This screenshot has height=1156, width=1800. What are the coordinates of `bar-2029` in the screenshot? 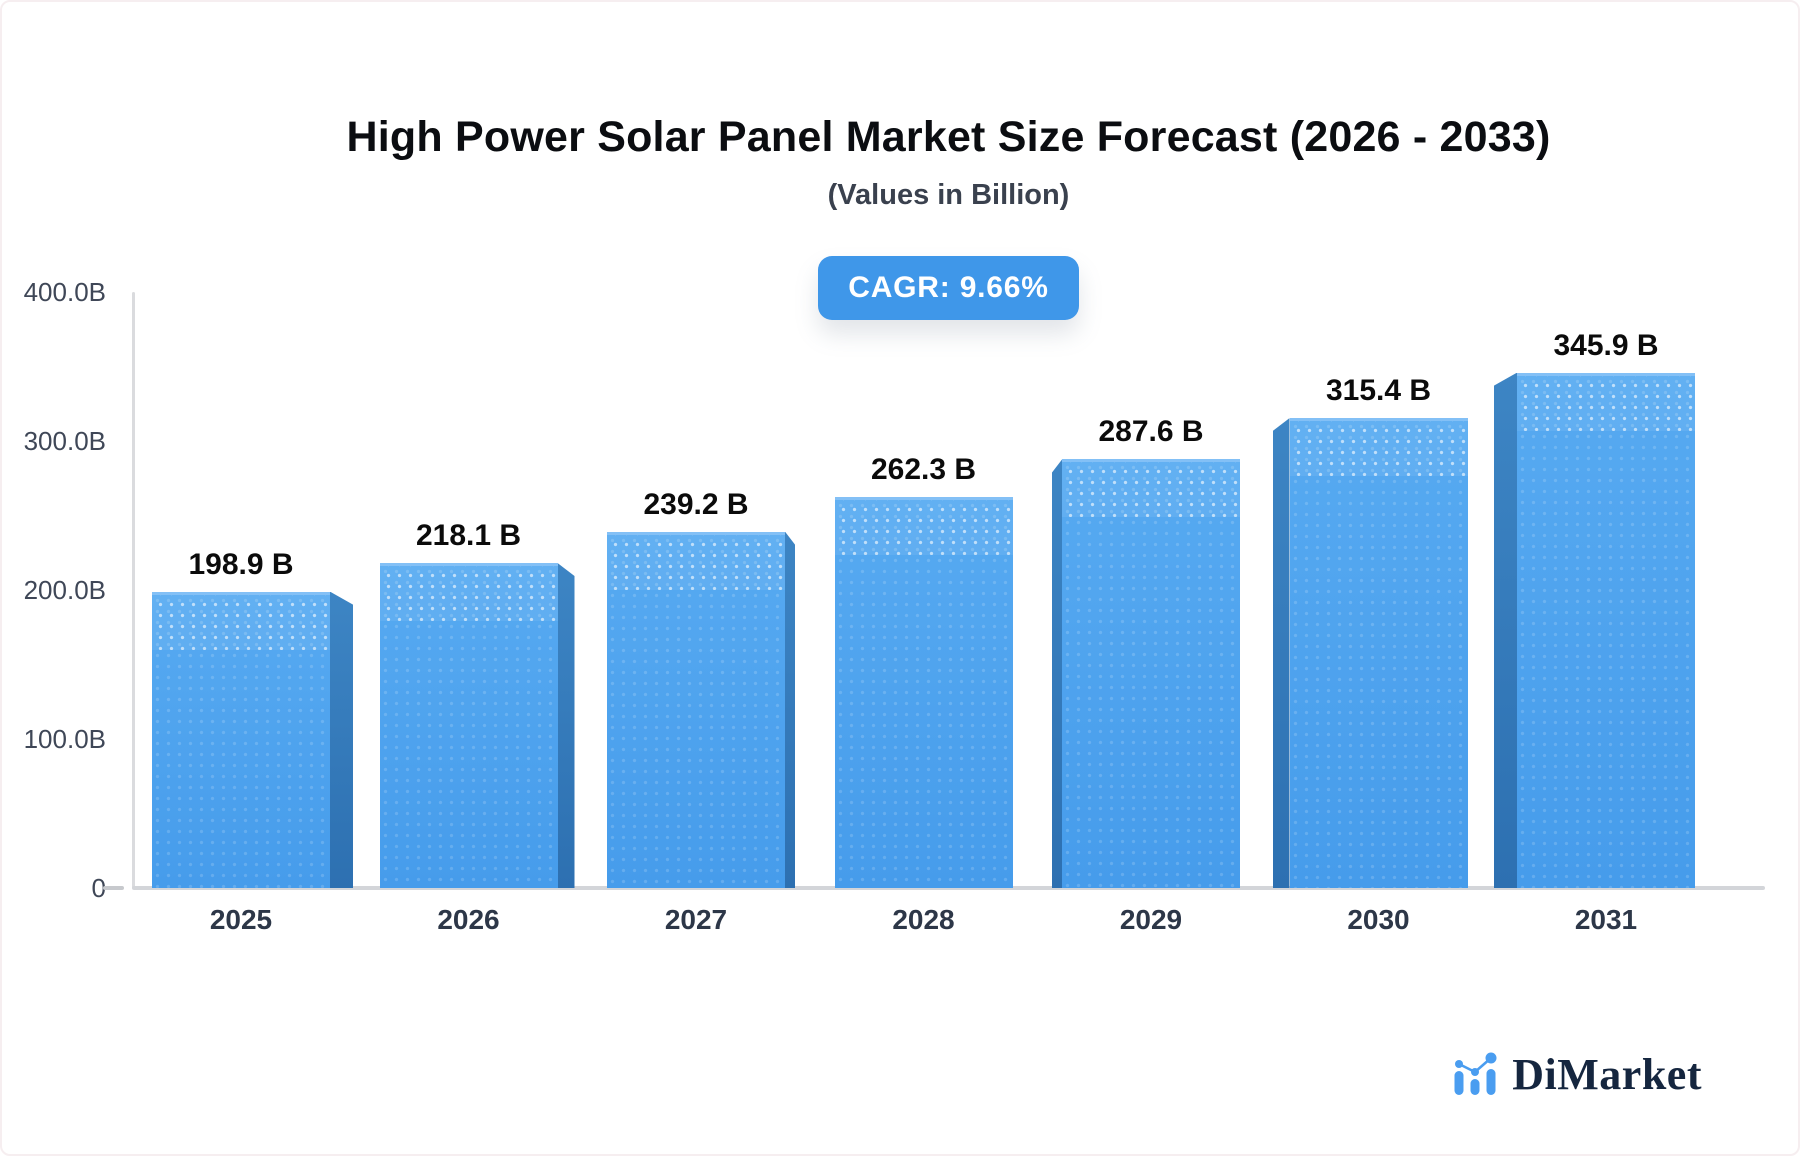 It's located at (1151, 673).